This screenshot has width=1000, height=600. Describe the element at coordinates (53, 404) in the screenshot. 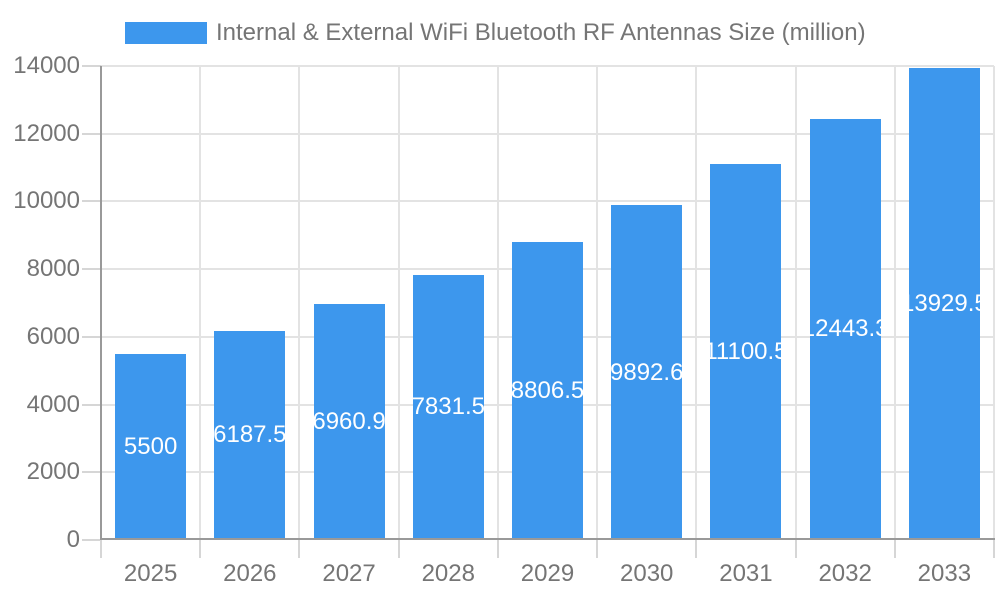

I see `y-axis-tick-label: 4000` at that location.